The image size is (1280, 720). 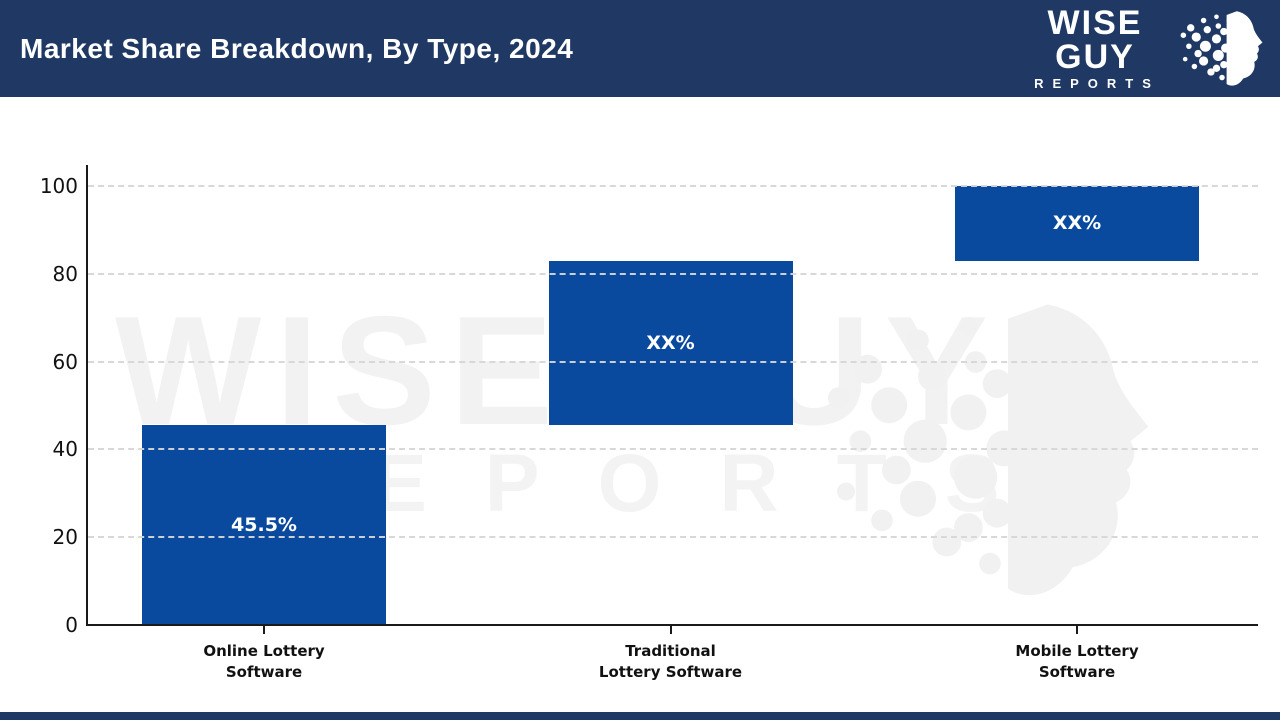 I want to click on bar-traditional-lottery-software, so click(x=670, y=343).